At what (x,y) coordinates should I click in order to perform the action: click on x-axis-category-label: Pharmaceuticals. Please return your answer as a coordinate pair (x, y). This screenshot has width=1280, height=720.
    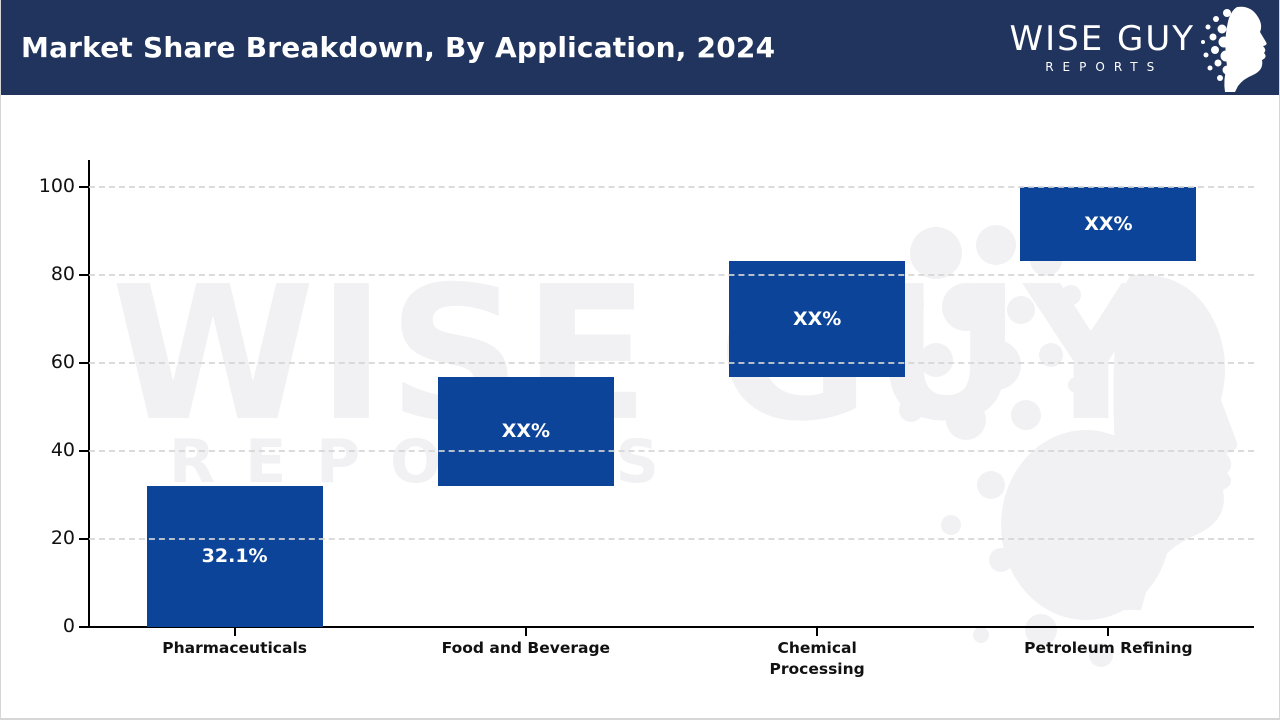
    Looking at the image, I should click on (234, 648).